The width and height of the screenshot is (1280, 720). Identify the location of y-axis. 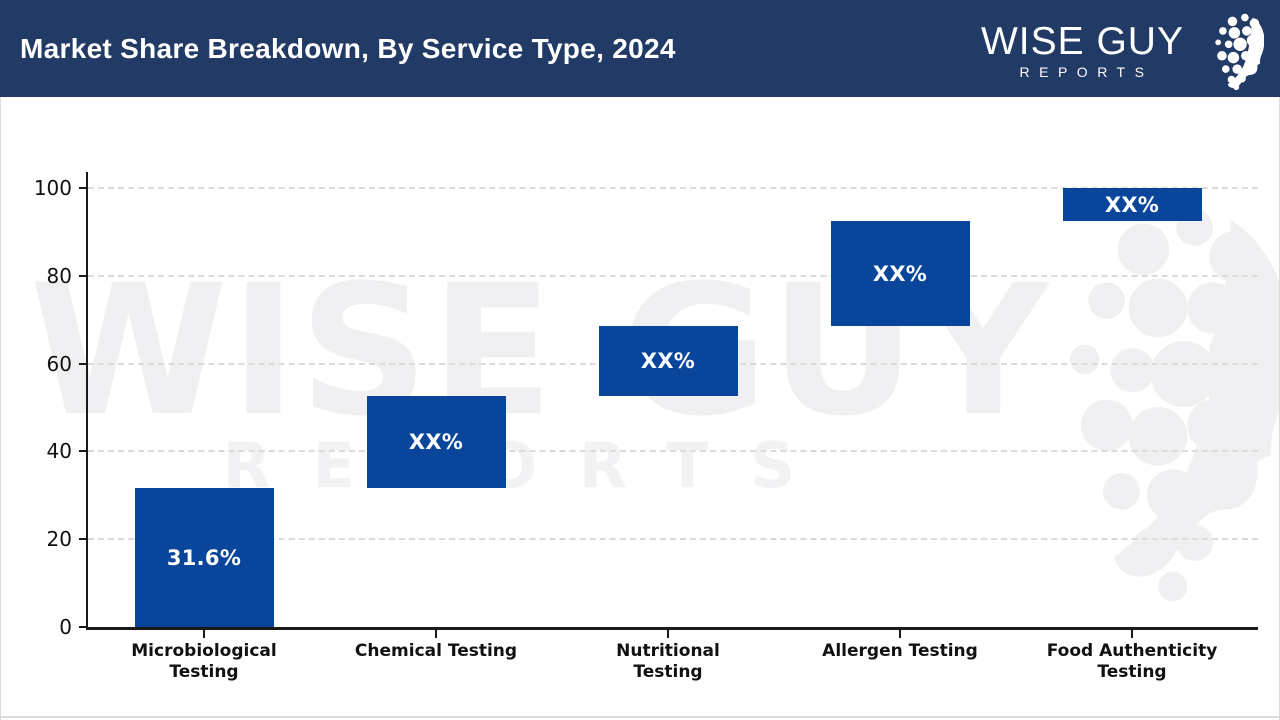
(87, 401).